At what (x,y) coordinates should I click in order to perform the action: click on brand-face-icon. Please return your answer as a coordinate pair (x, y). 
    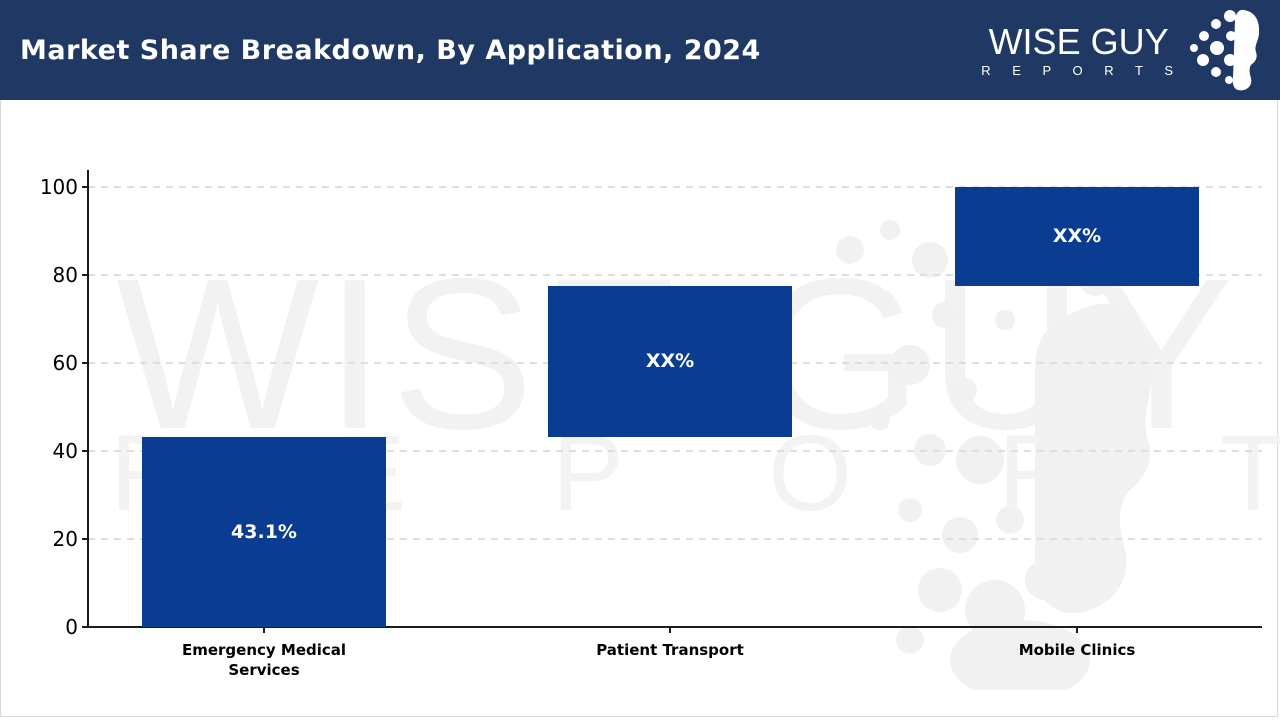
    Looking at the image, I should click on (1225, 50).